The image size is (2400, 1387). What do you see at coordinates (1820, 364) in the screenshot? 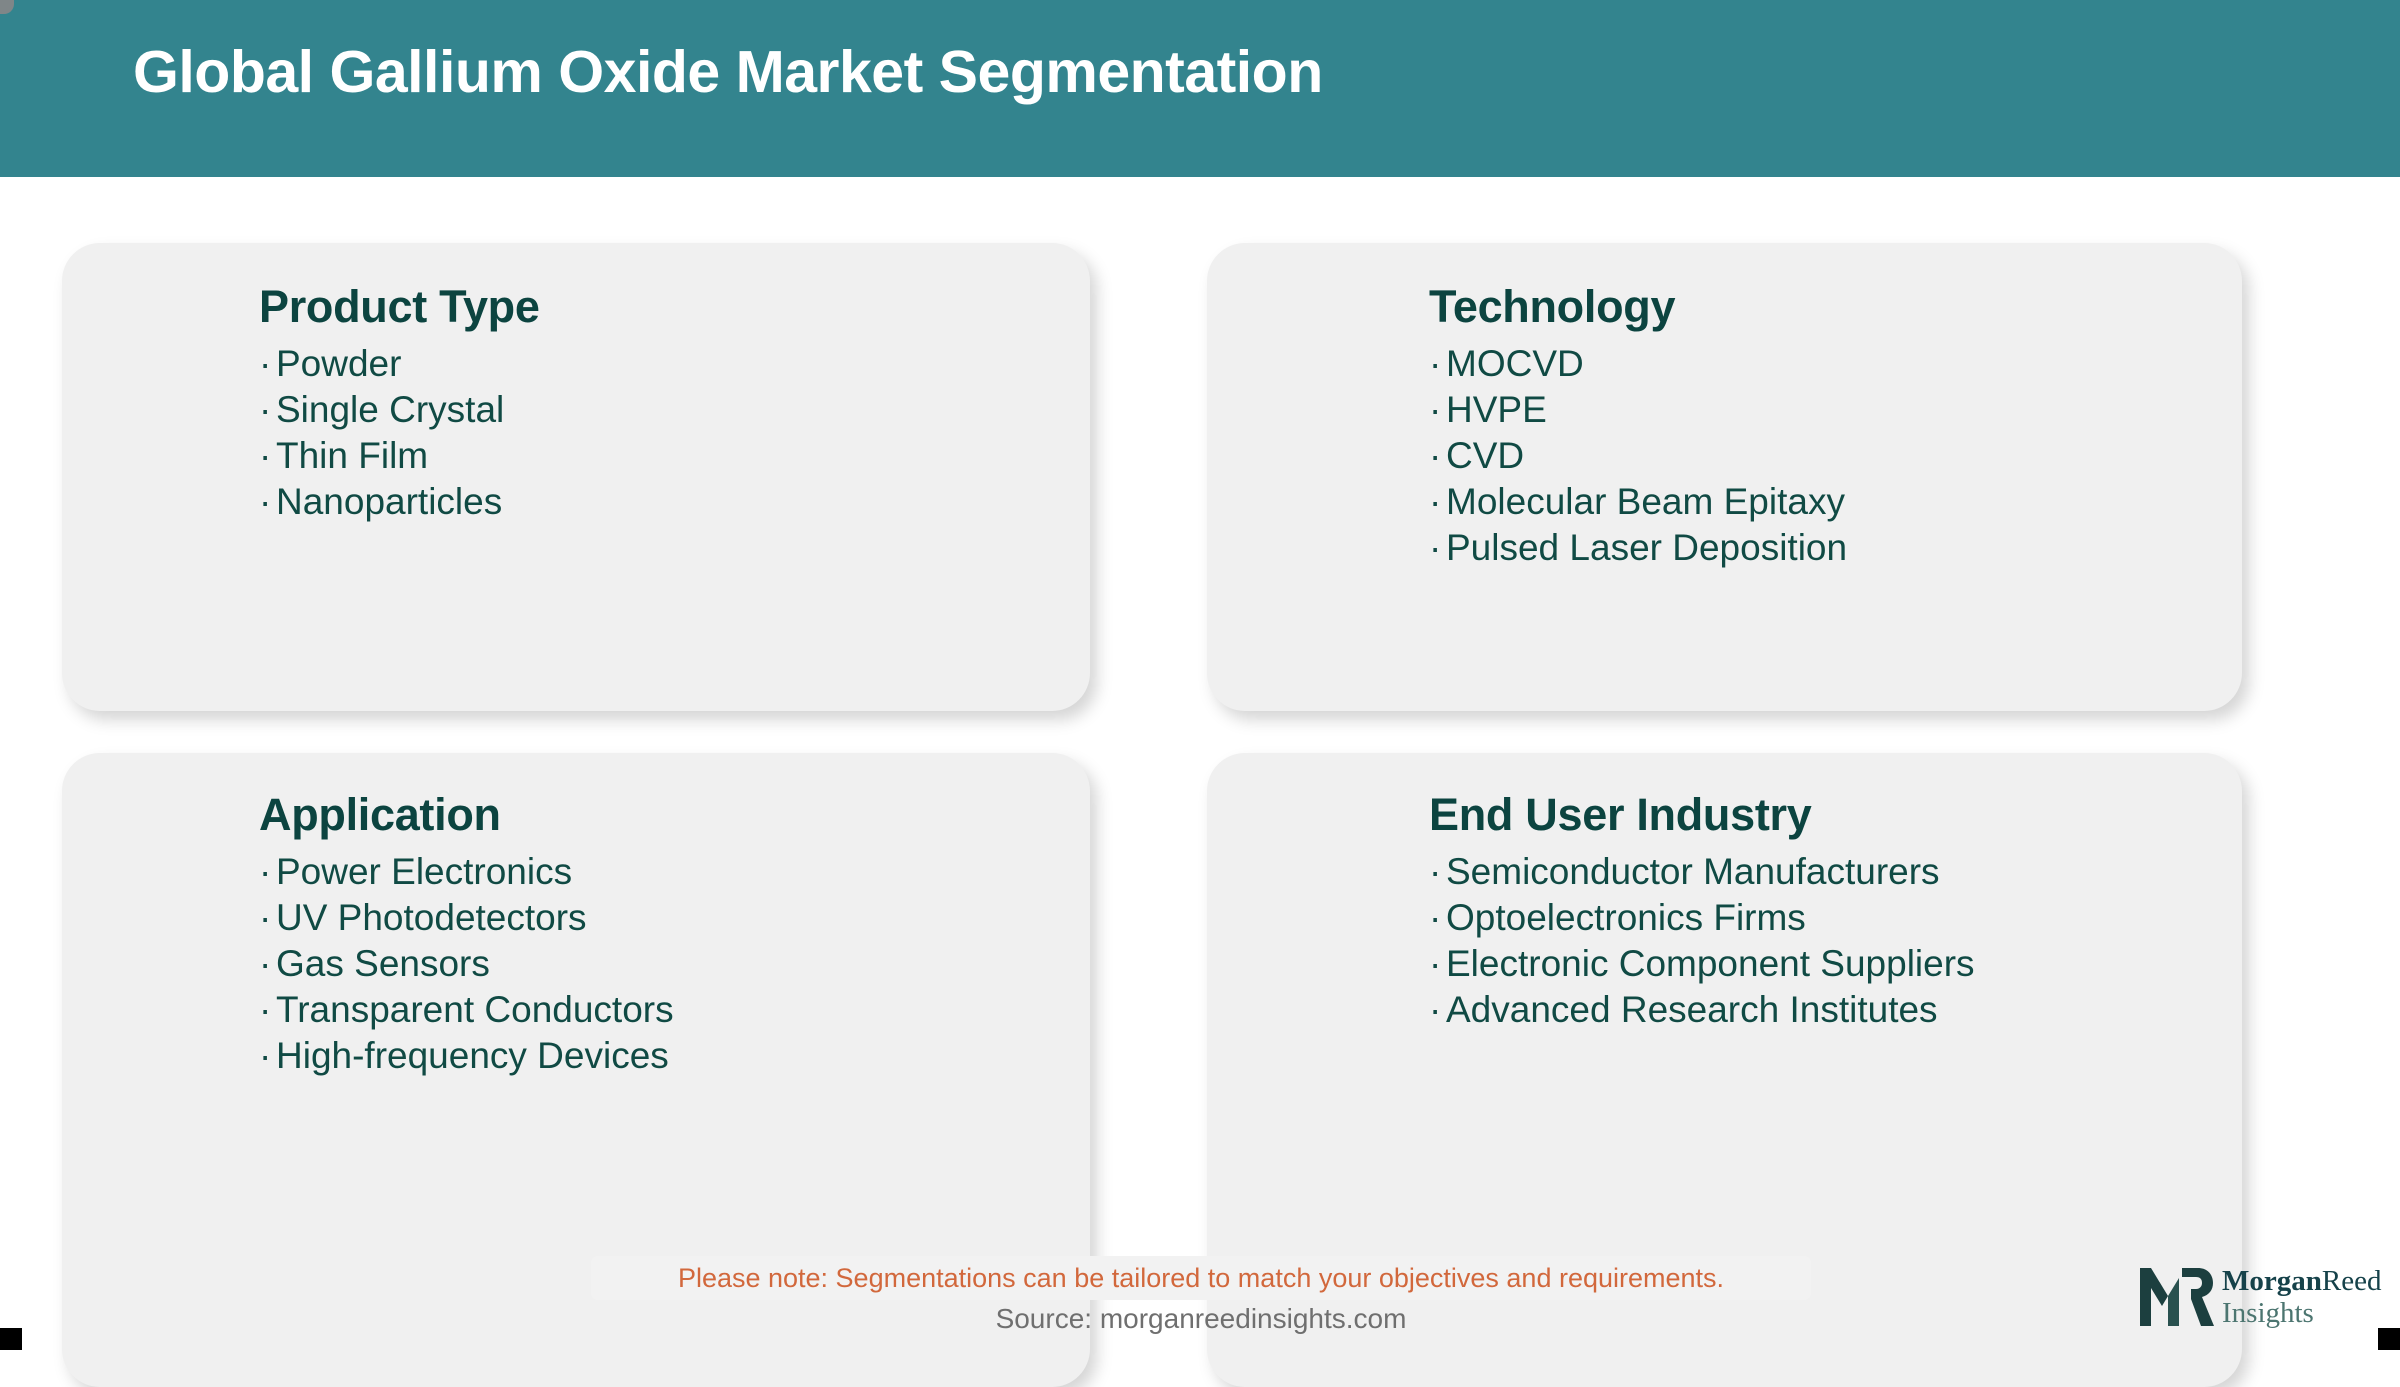
I see `list-item: · MOCVD` at bounding box center [1820, 364].